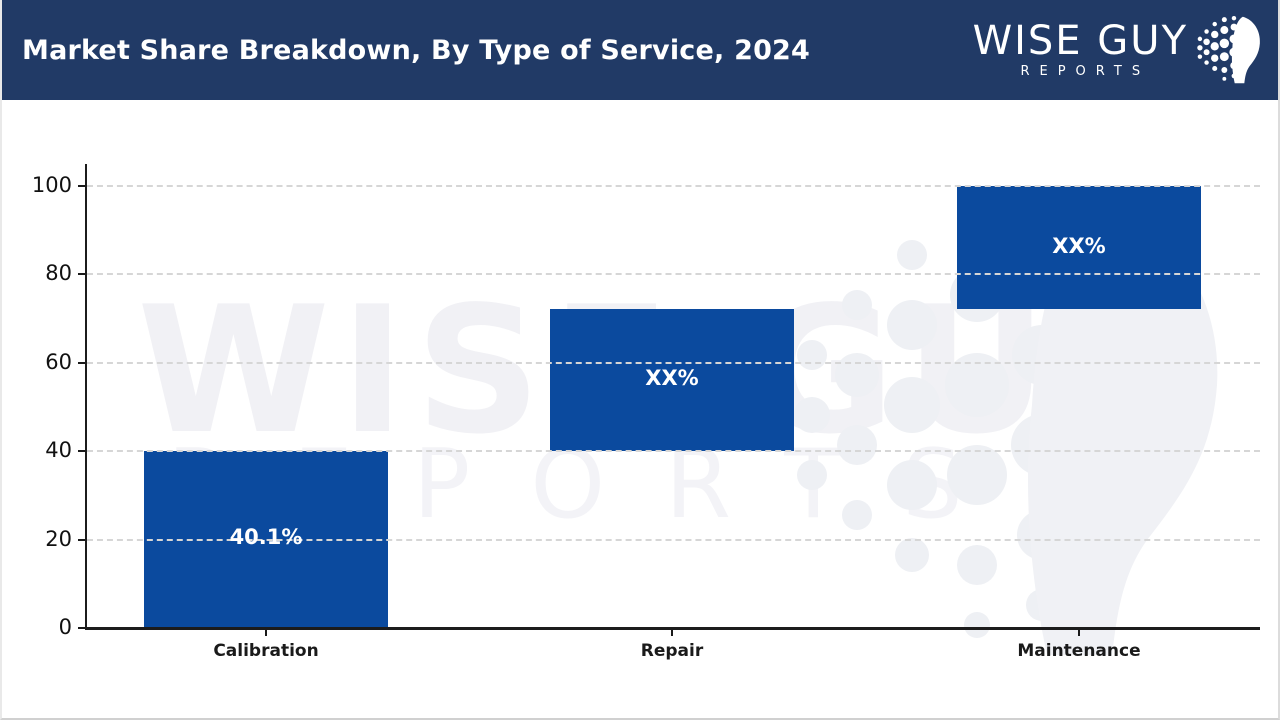 This screenshot has width=1280, height=720. I want to click on wiseguy-face-icon, so click(1228, 49).